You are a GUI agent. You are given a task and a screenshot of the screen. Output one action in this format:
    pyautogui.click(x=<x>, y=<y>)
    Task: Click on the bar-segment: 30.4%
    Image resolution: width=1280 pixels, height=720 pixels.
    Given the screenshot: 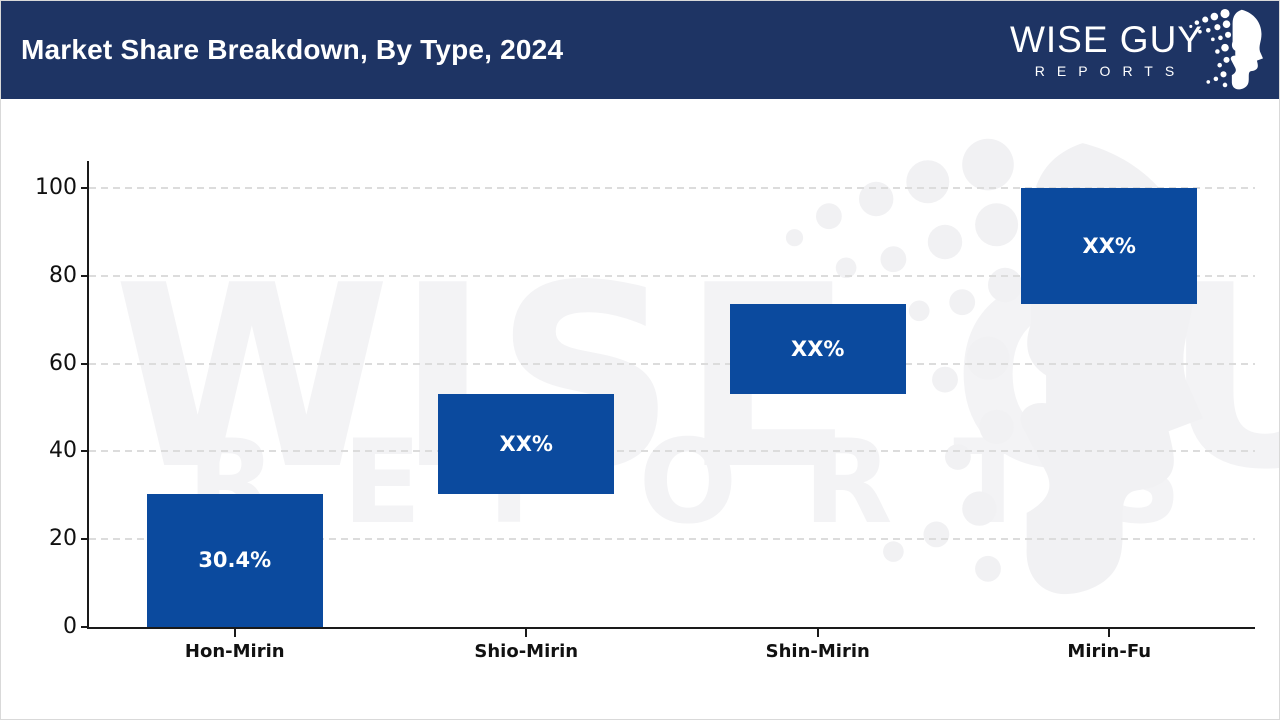 What is the action you would take?
    pyautogui.click(x=234, y=560)
    